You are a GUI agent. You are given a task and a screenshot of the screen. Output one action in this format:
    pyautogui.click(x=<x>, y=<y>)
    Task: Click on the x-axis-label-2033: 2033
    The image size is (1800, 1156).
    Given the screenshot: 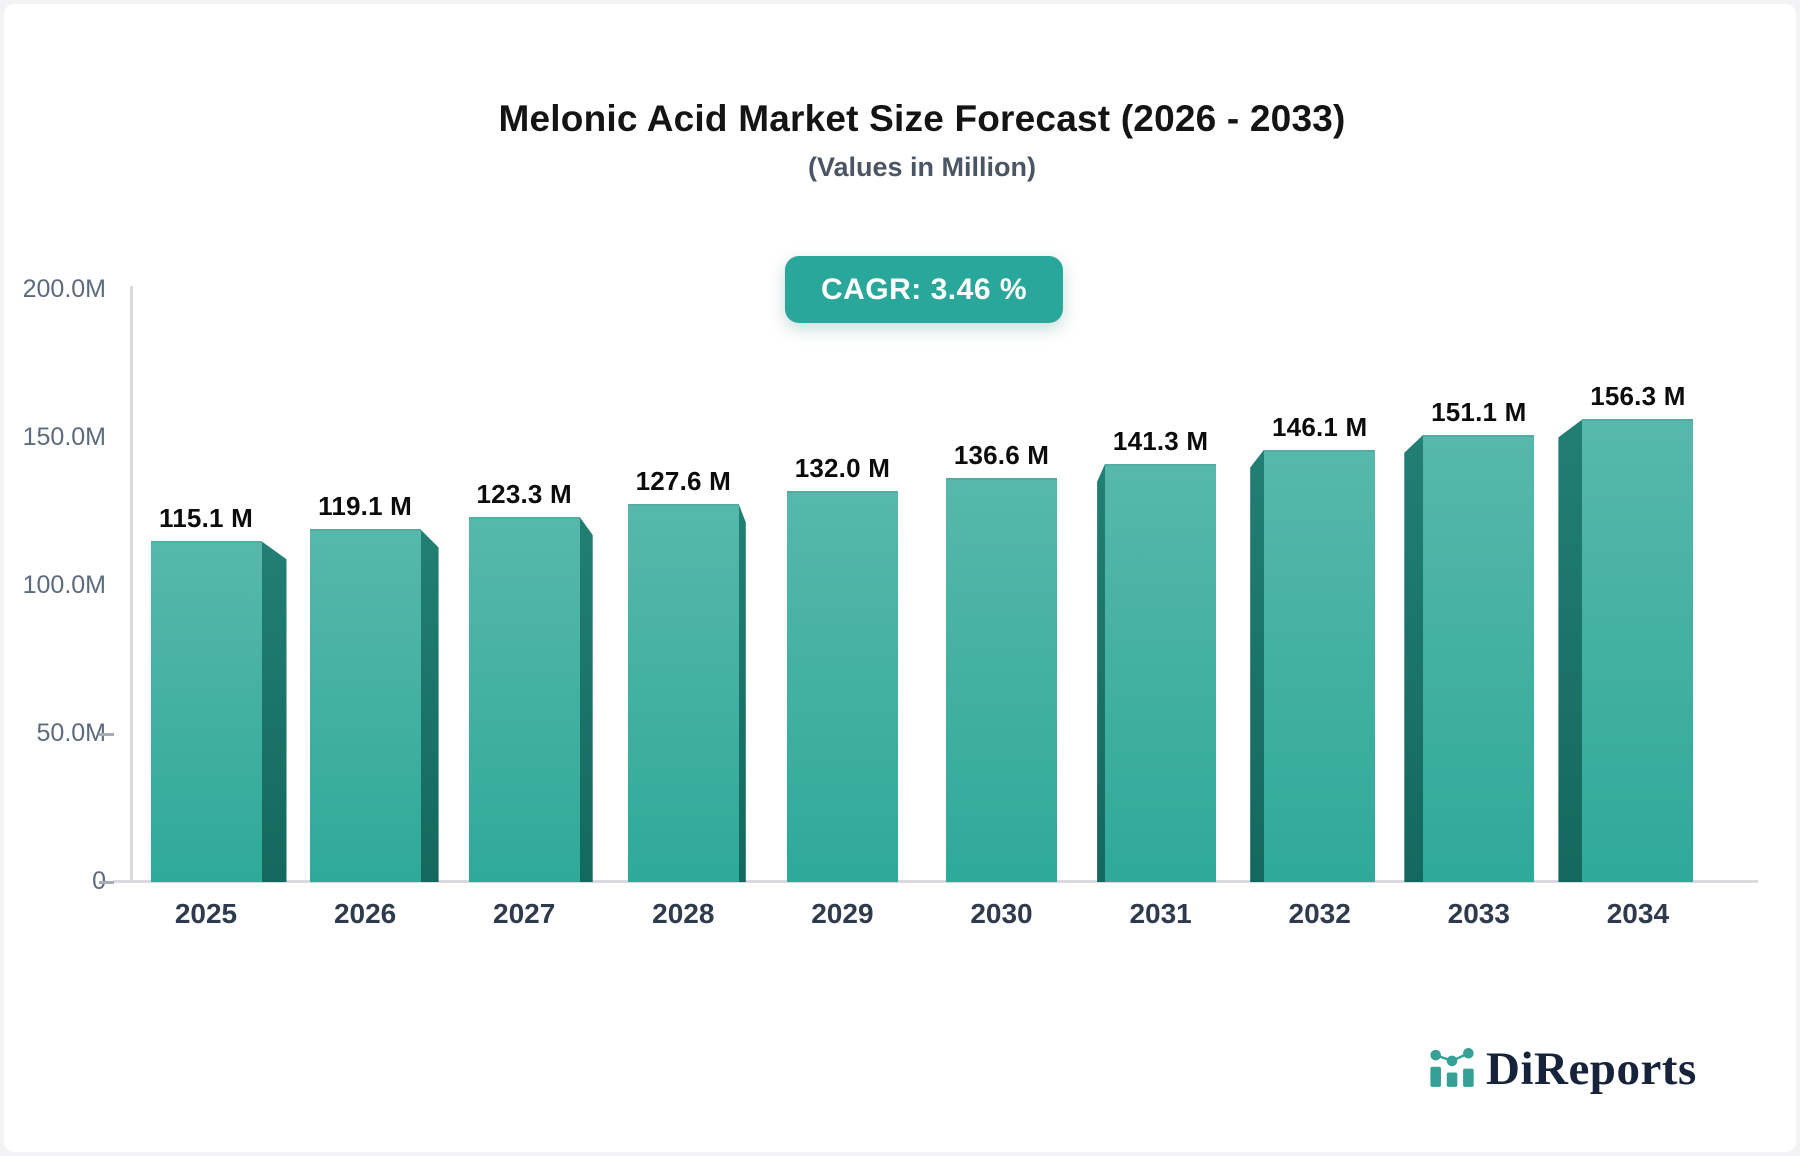 What is the action you would take?
    pyautogui.click(x=1478, y=913)
    